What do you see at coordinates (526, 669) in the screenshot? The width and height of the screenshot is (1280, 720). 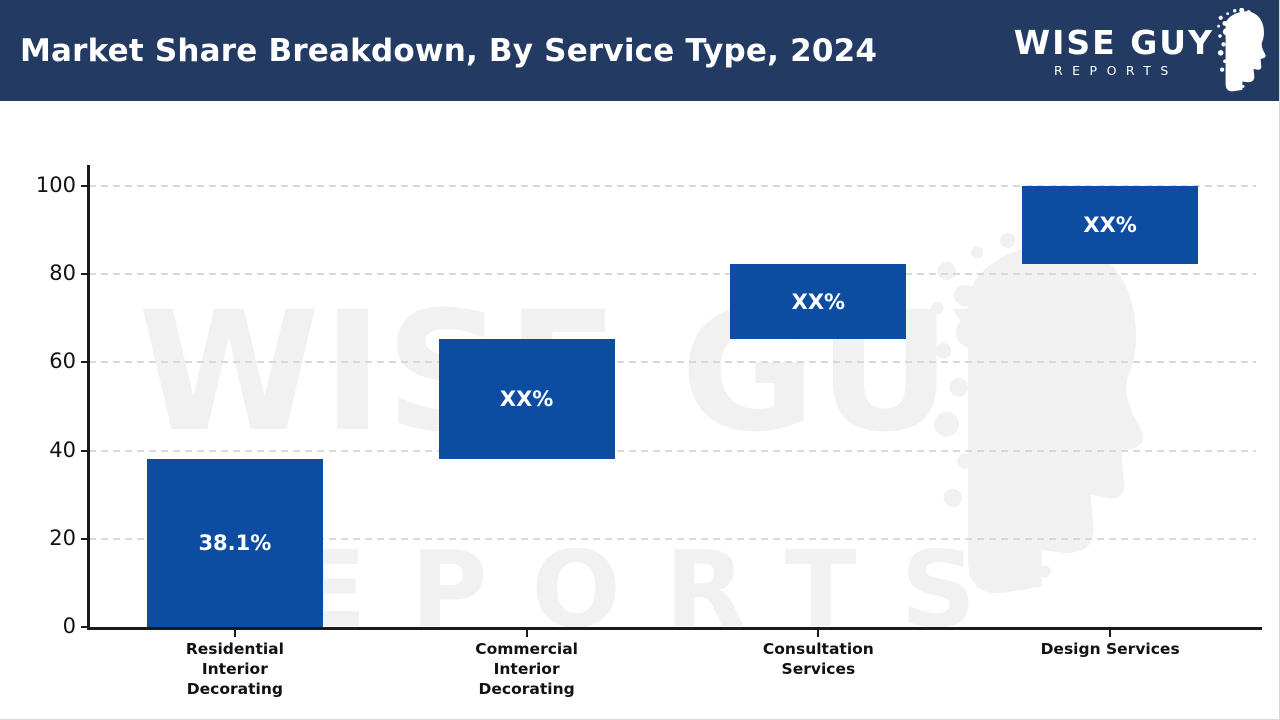 I see `category-label-commercial-interior-decorating: Commercial Interior Decorating` at bounding box center [526, 669].